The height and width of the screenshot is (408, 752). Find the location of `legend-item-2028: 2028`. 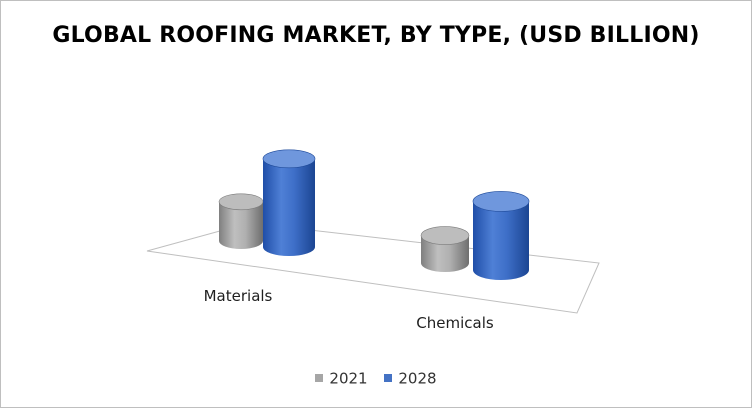

legend-item-2028: 2028 is located at coordinates (410, 378).